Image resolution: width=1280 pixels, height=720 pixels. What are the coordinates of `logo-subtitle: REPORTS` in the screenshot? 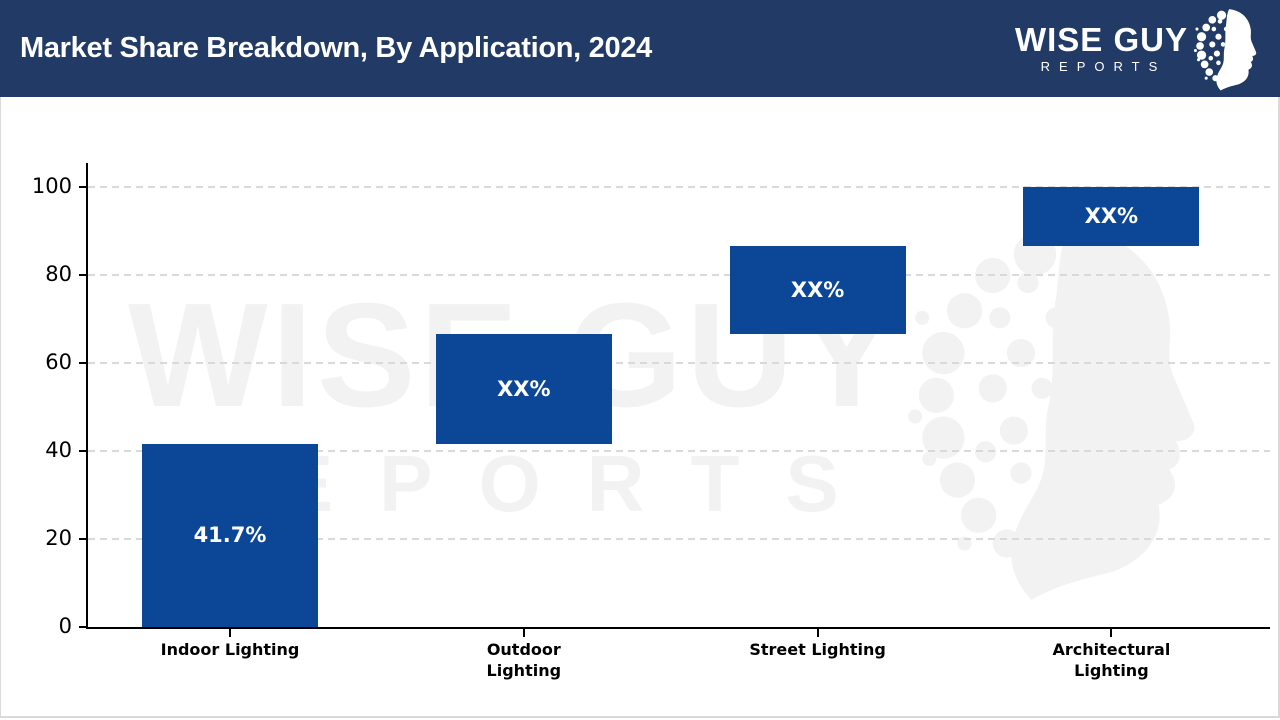 It's located at (1103, 66).